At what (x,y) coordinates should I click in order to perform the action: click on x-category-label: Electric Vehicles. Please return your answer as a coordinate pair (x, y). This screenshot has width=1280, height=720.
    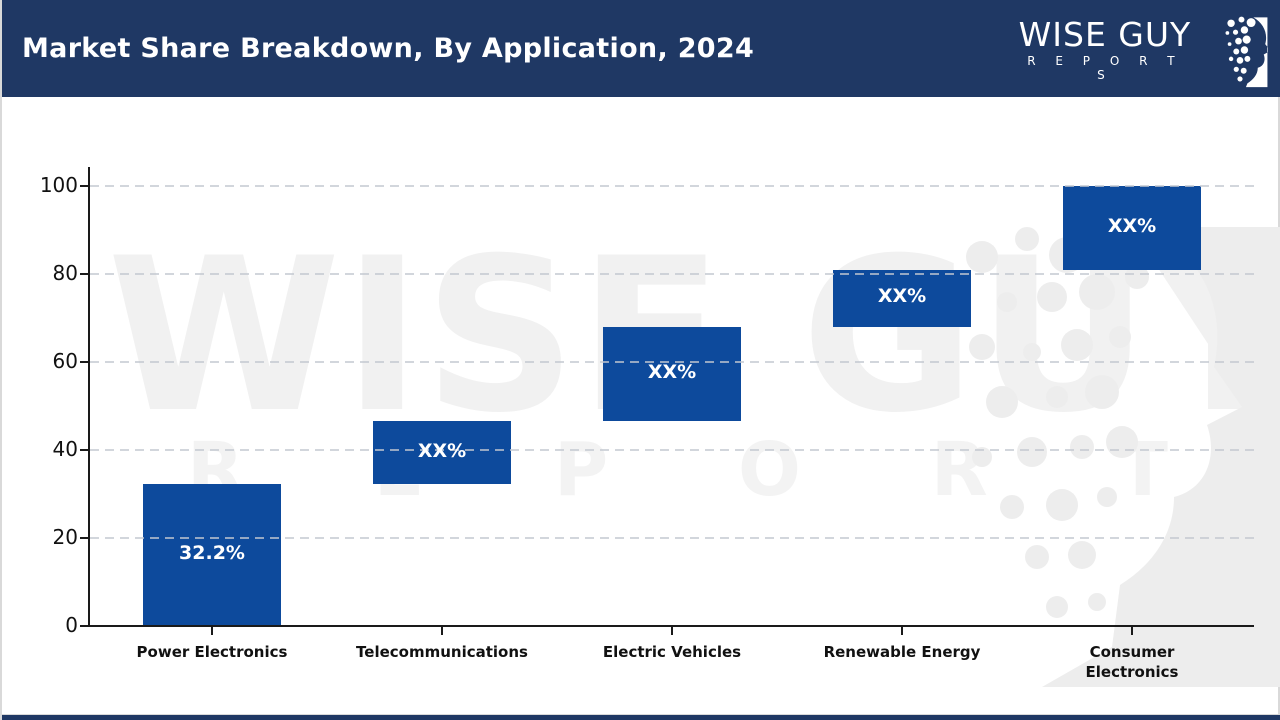
    Looking at the image, I should click on (672, 652).